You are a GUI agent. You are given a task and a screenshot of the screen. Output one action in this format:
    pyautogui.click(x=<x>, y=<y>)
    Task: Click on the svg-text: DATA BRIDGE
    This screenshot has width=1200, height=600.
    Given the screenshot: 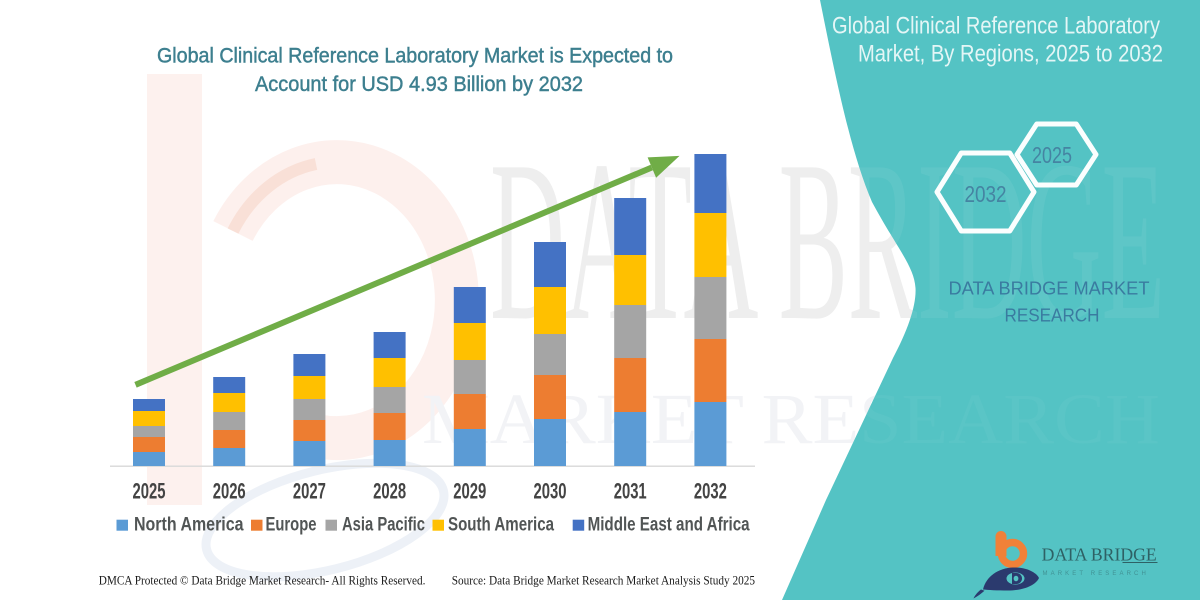 What is the action you would take?
    pyautogui.click(x=1099, y=555)
    